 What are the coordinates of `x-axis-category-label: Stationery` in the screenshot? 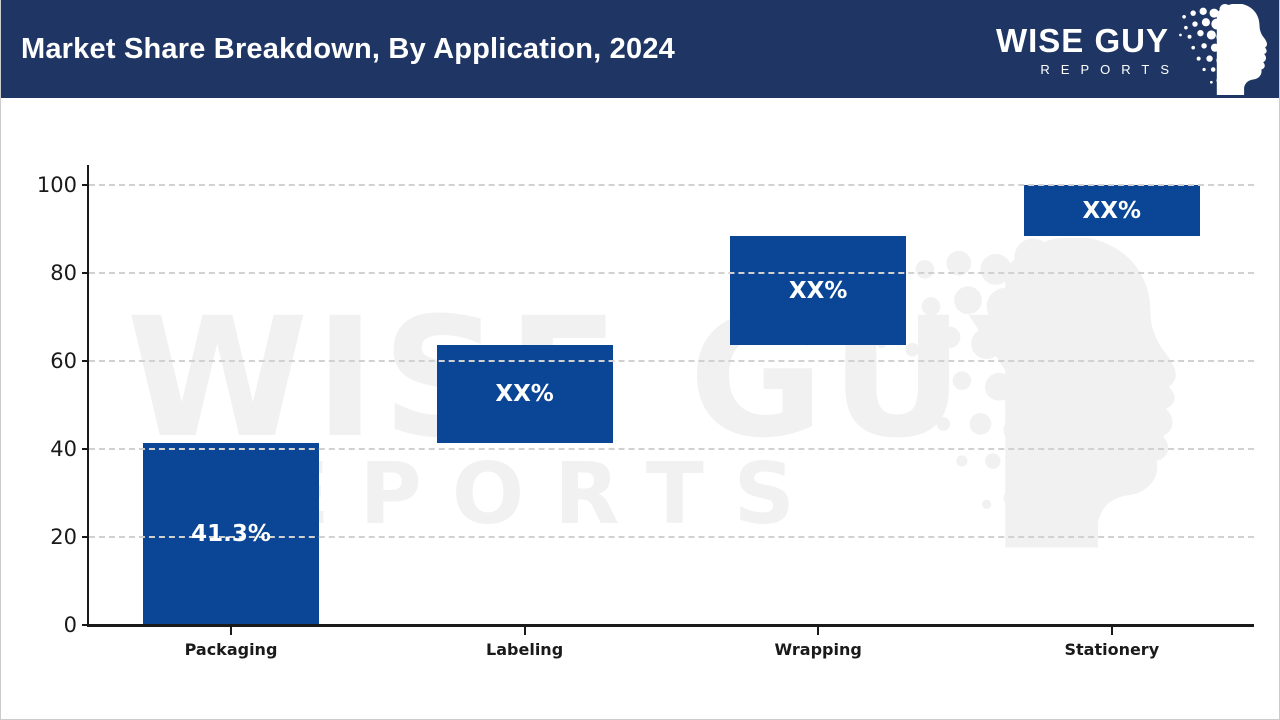 It's located at (1112, 649).